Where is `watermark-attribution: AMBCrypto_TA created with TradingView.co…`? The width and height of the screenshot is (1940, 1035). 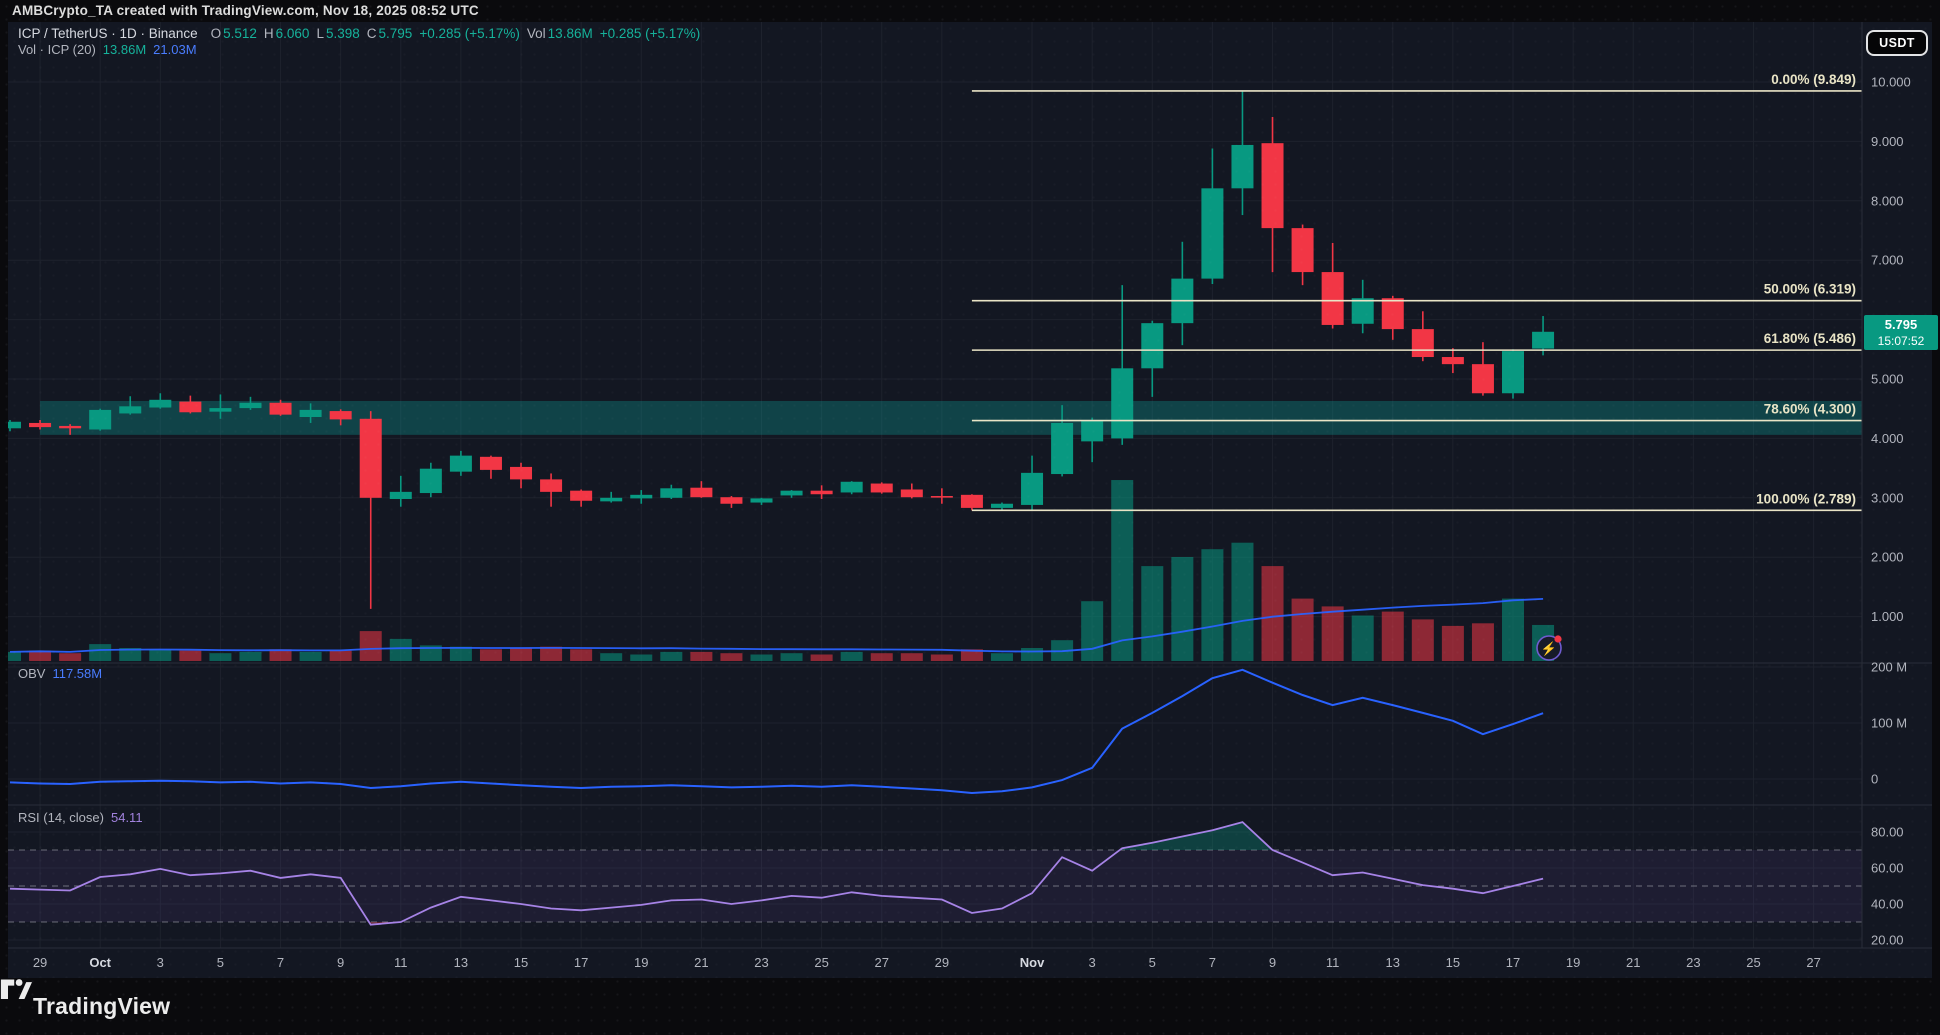
watermark-attribution: AMBCrypto_TA created with TradingView.co… is located at coordinates (245, 10).